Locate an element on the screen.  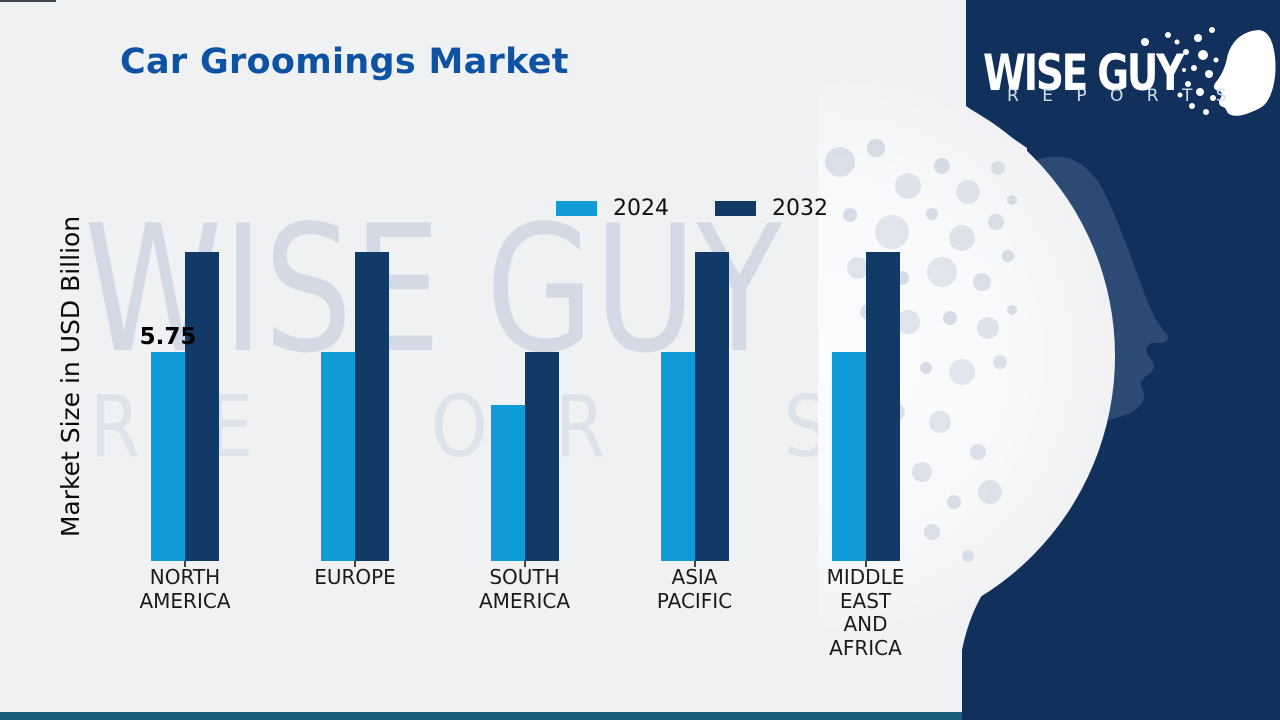
top-left-corner-strip is located at coordinates (28, 1).